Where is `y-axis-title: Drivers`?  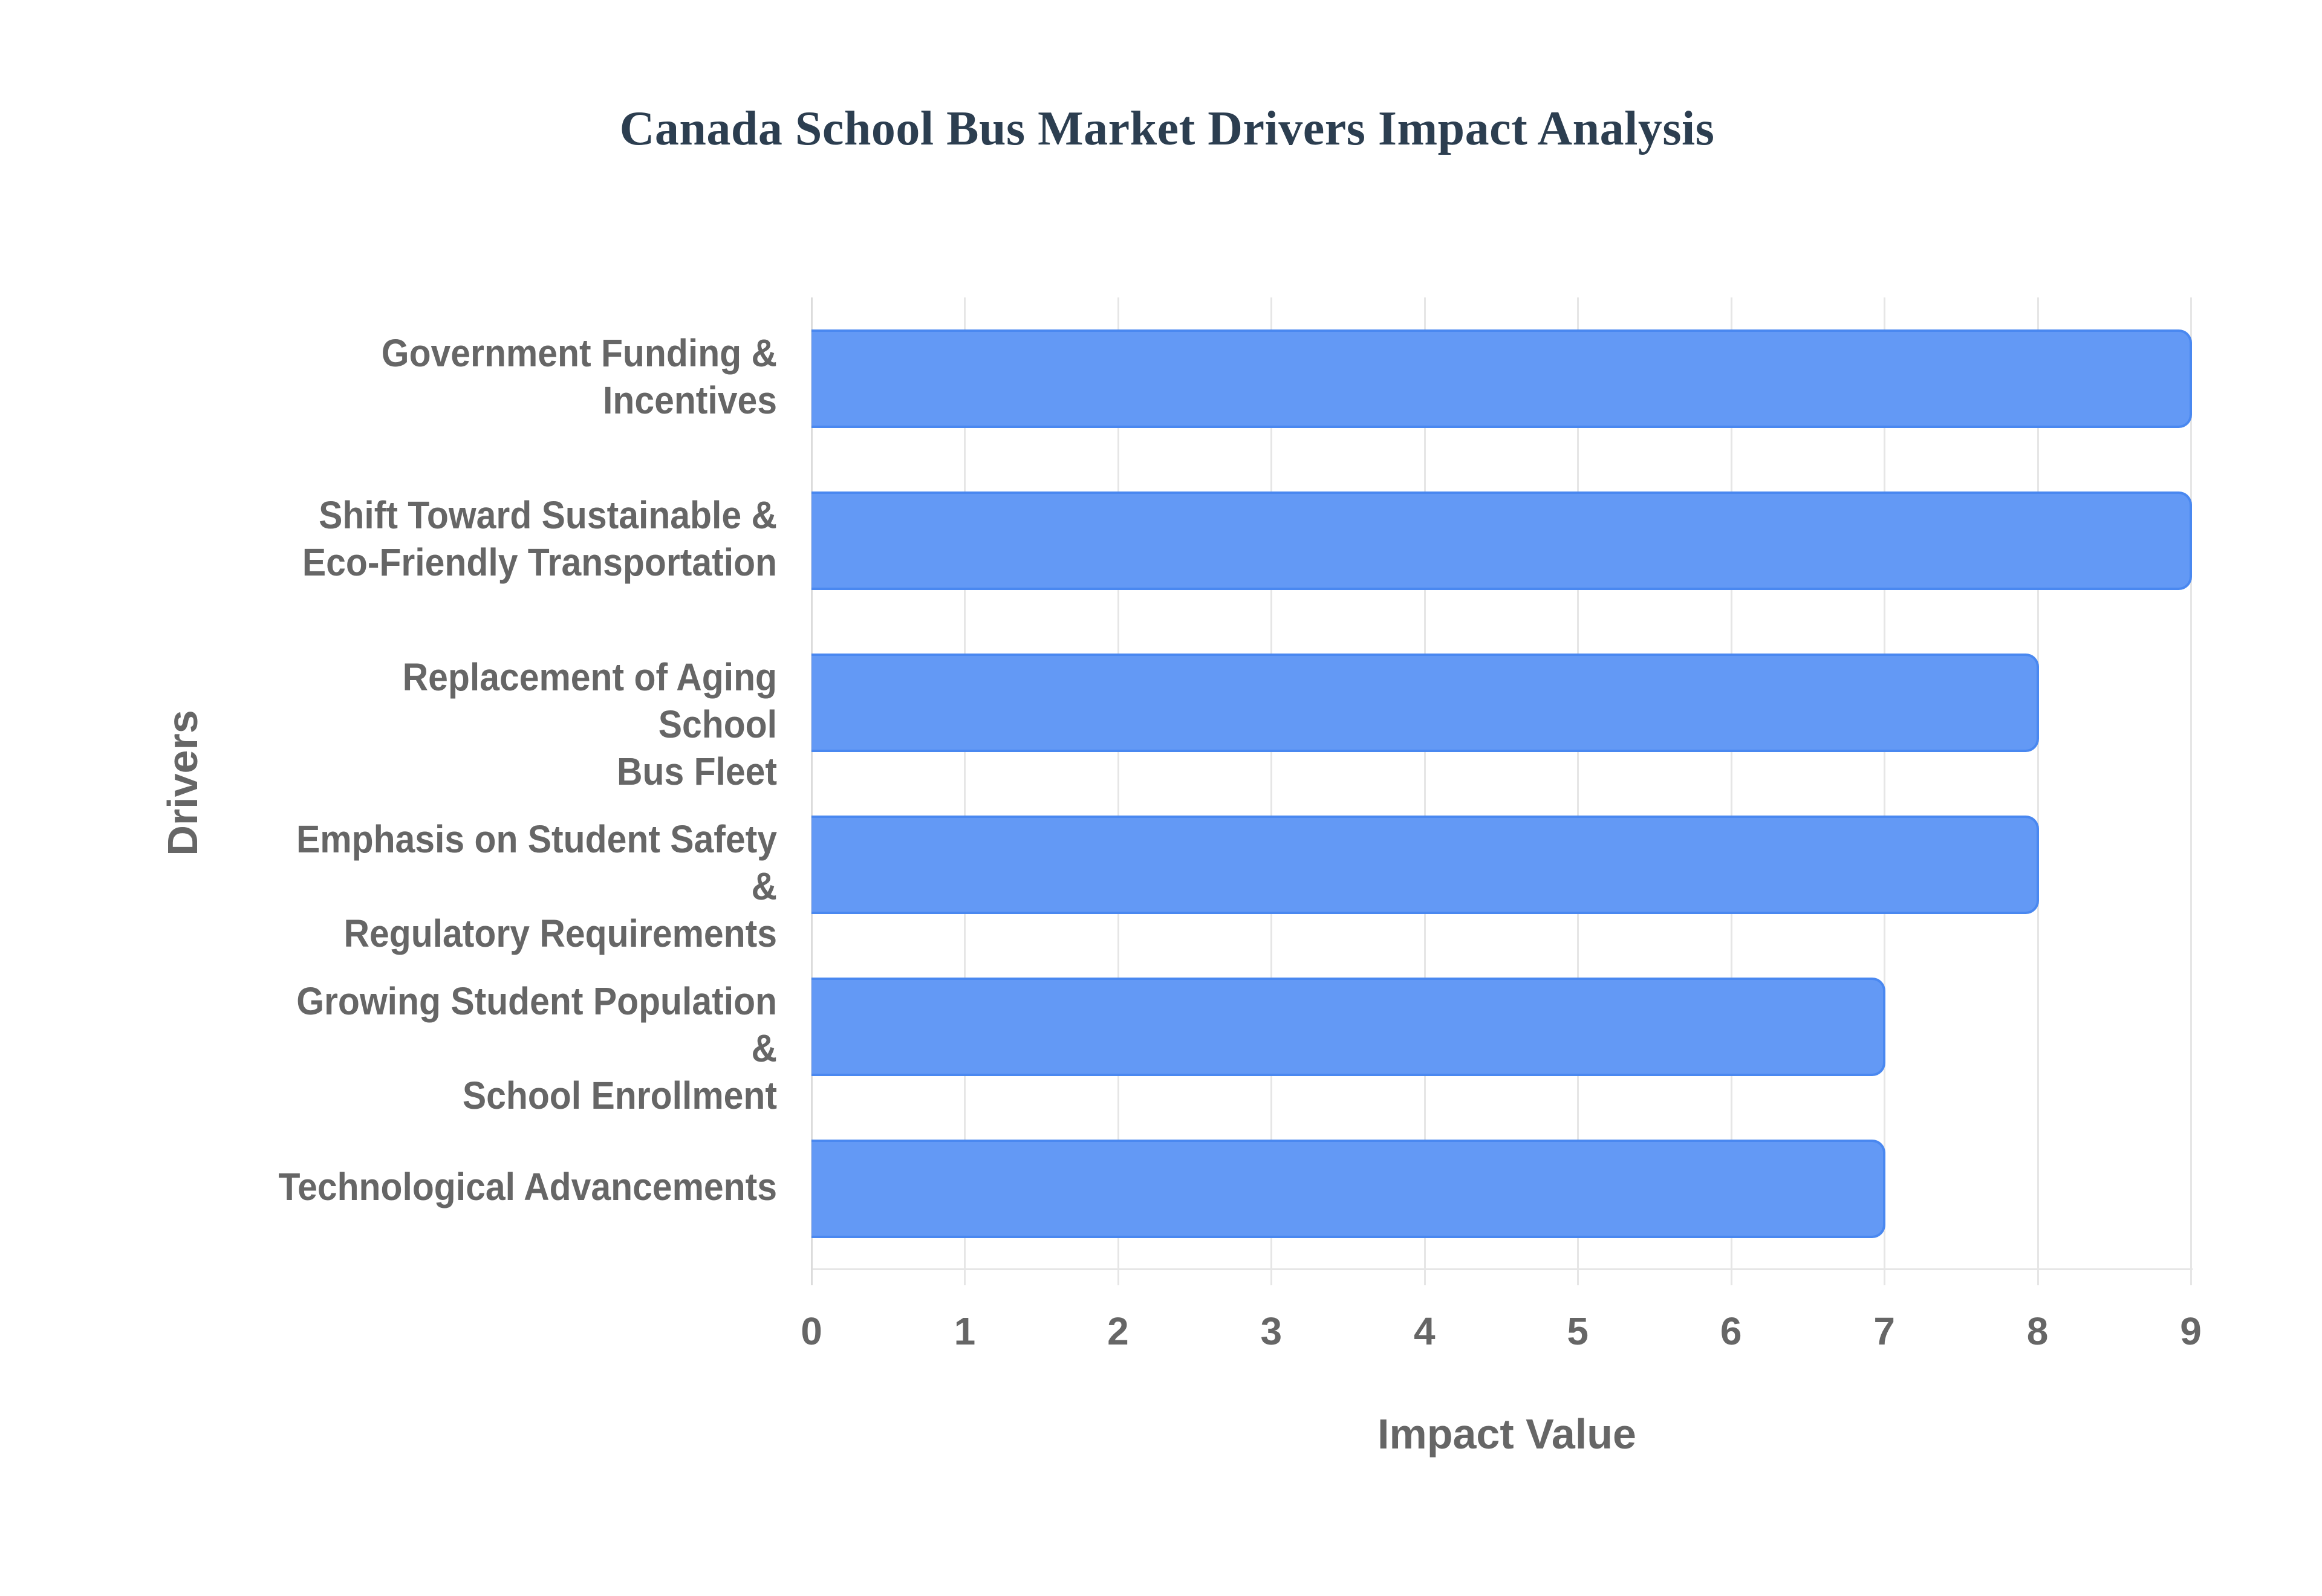 y-axis-title: Drivers is located at coordinates (182, 783).